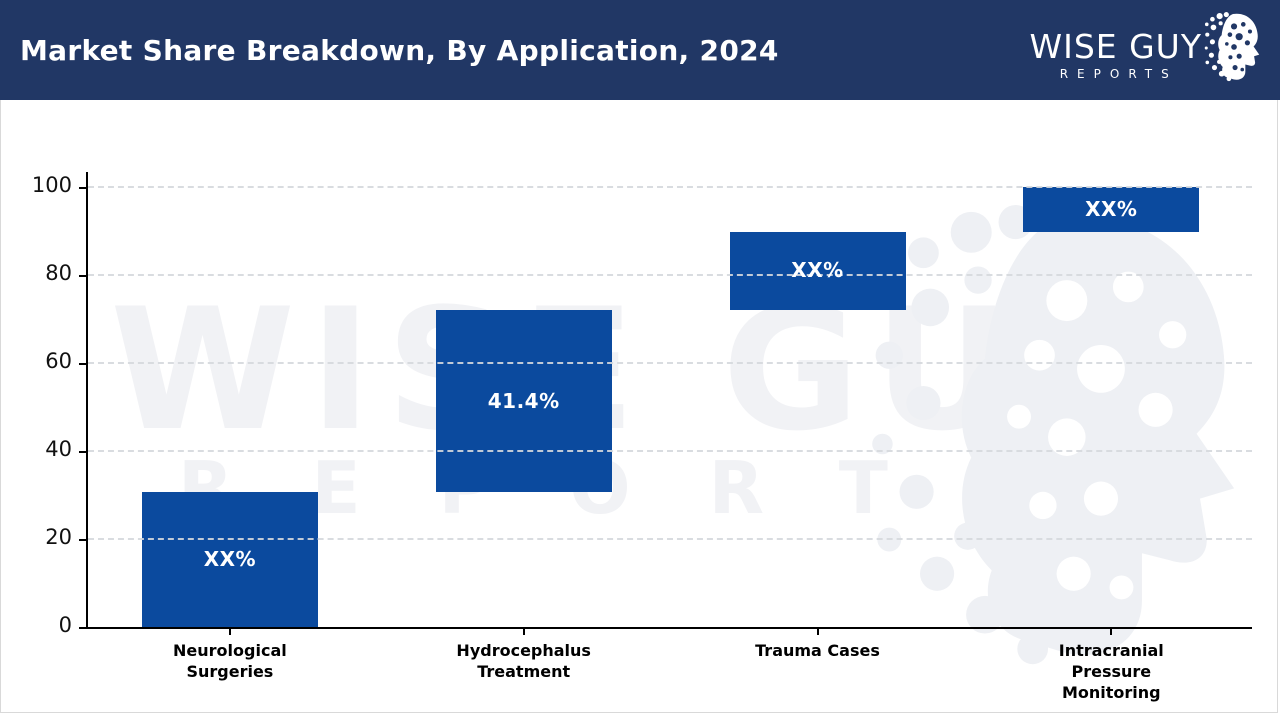 This screenshot has width=1280, height=720. I want to click on brand-name: WISE GUY, so click(1115, 46).